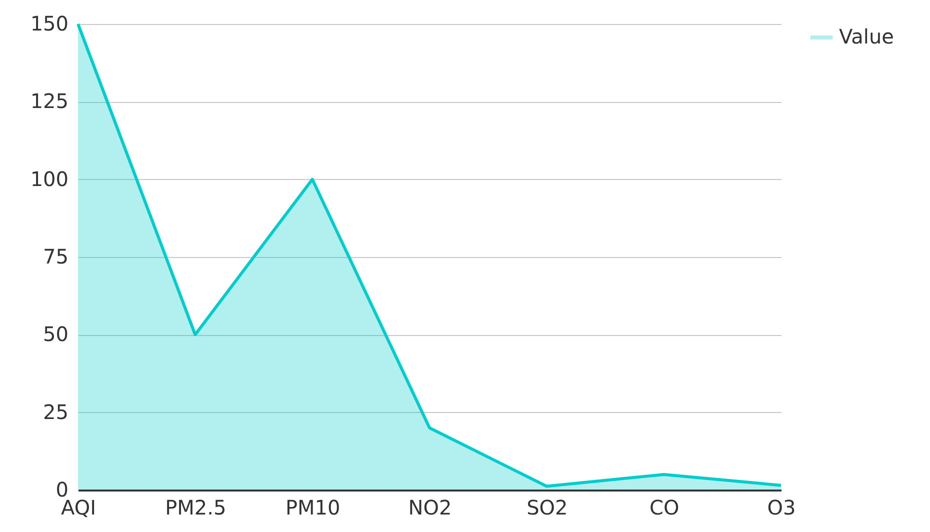 The image size is (930, 532). I want to click on x-tick-label: CO, so click(664, 508).